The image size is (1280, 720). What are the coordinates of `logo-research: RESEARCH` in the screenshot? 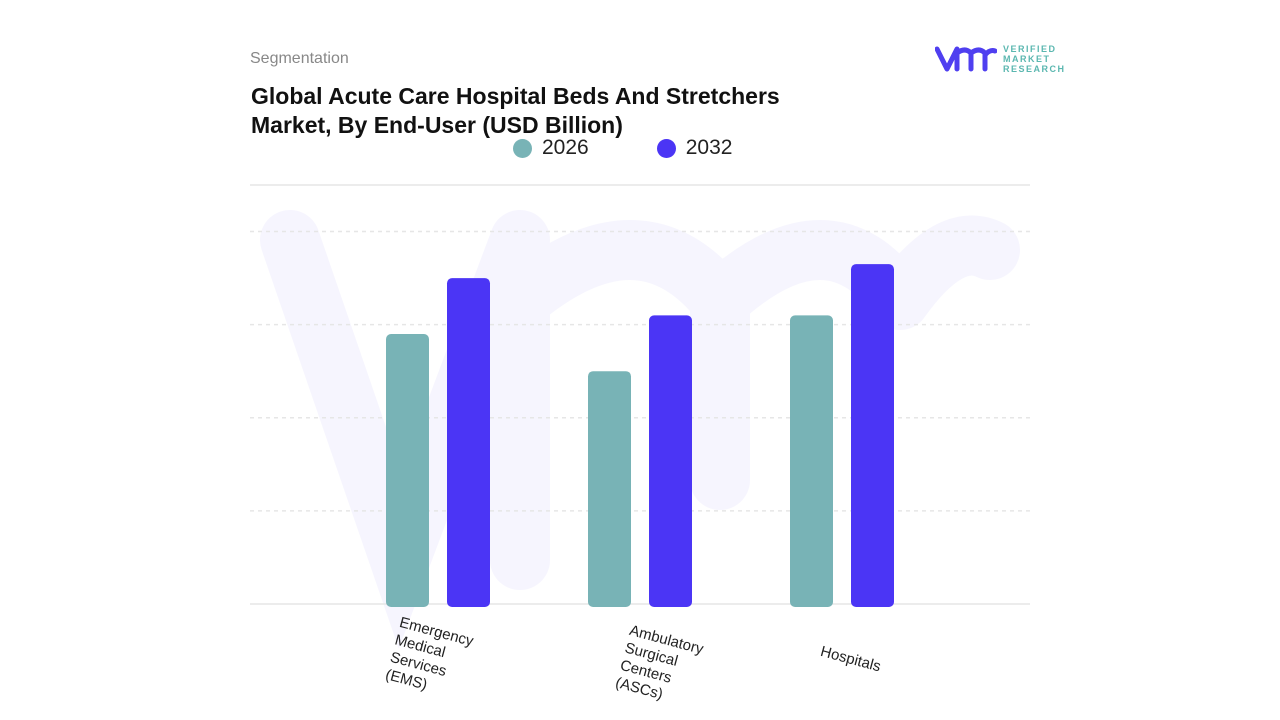 It's located at (1034, 69).